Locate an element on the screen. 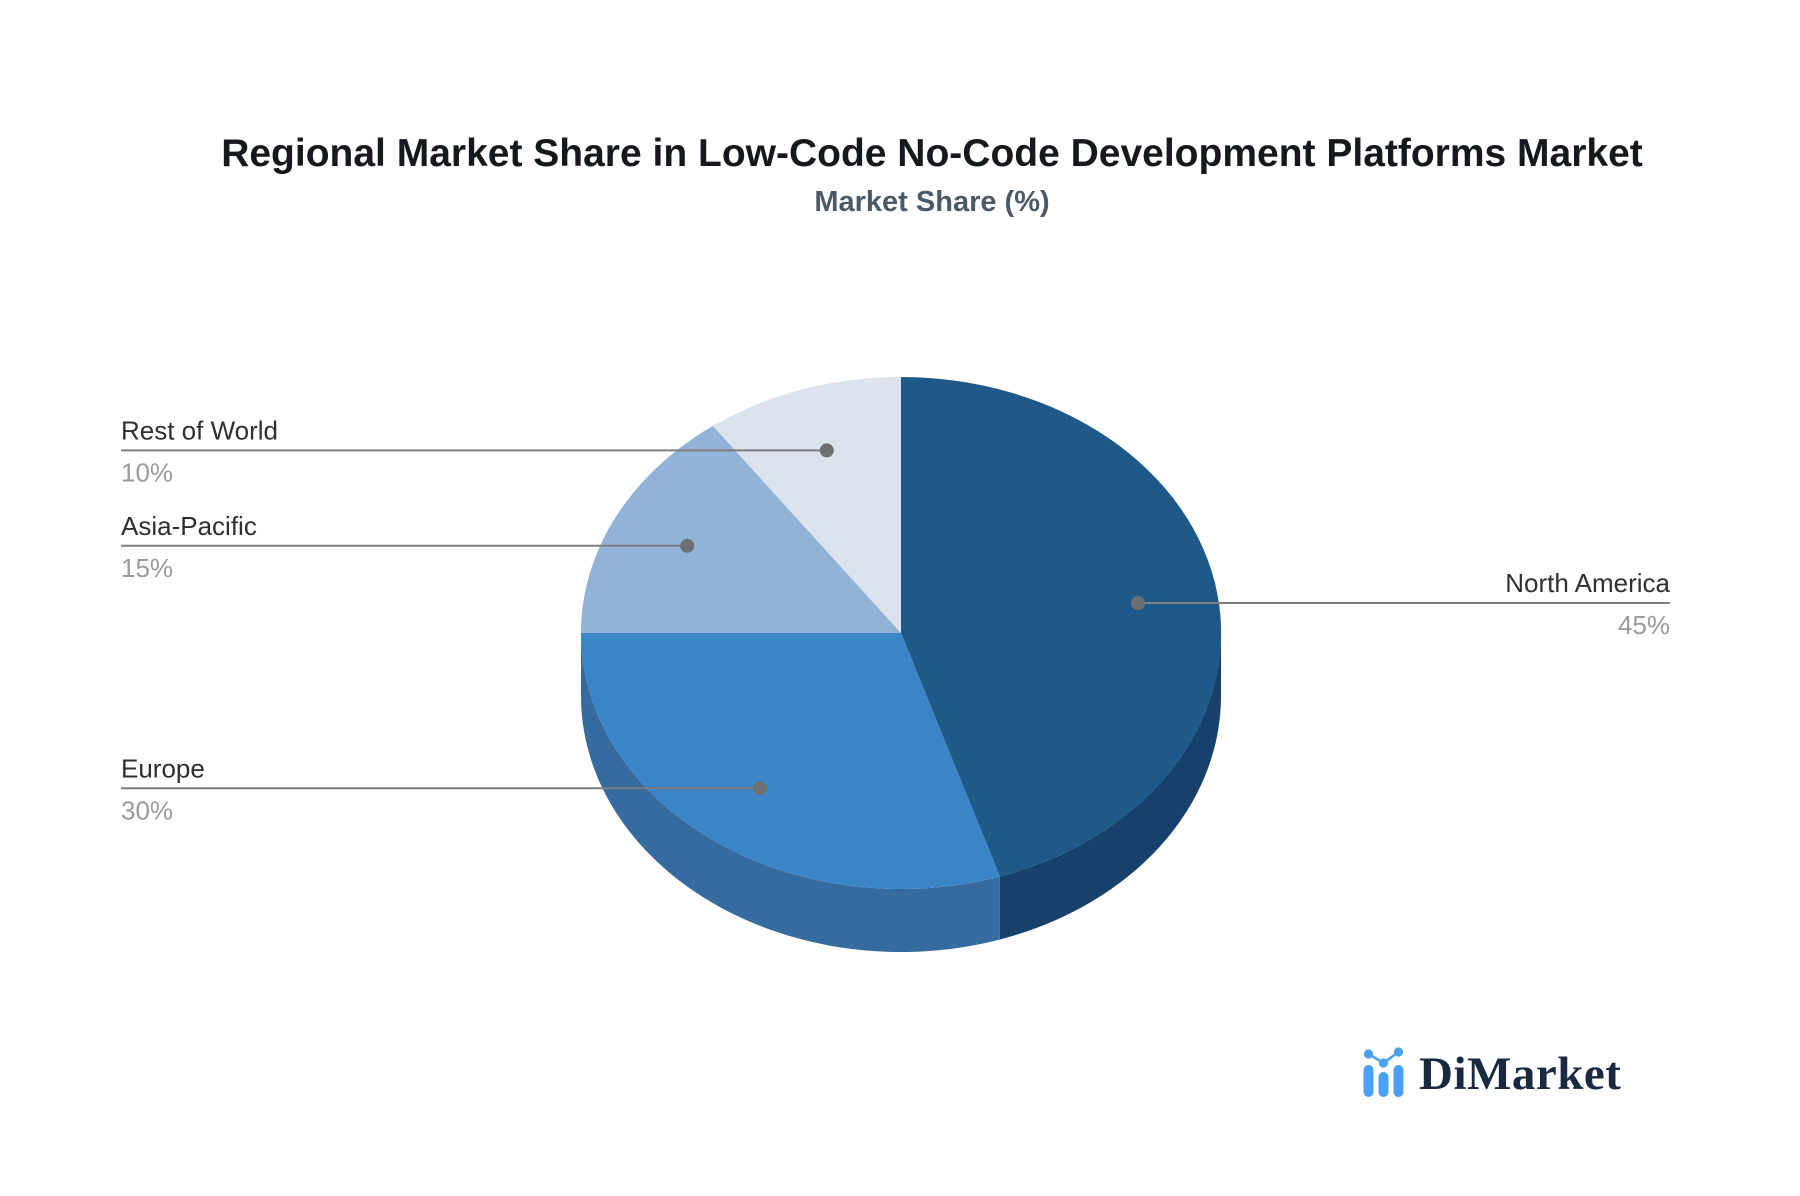  leader-dot-europe is located at coordinates (759, 788).